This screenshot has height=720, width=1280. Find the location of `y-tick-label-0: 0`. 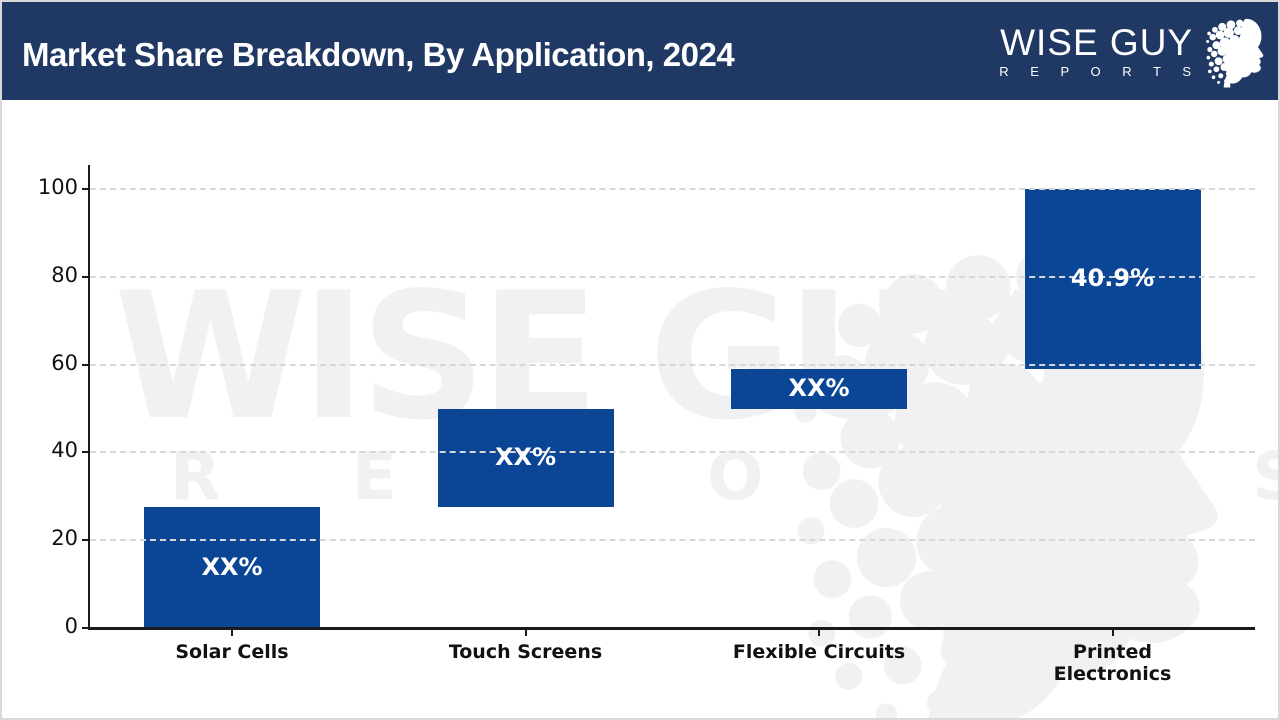

y-tick-label-0: 0 is located at coordinates (71, 626).